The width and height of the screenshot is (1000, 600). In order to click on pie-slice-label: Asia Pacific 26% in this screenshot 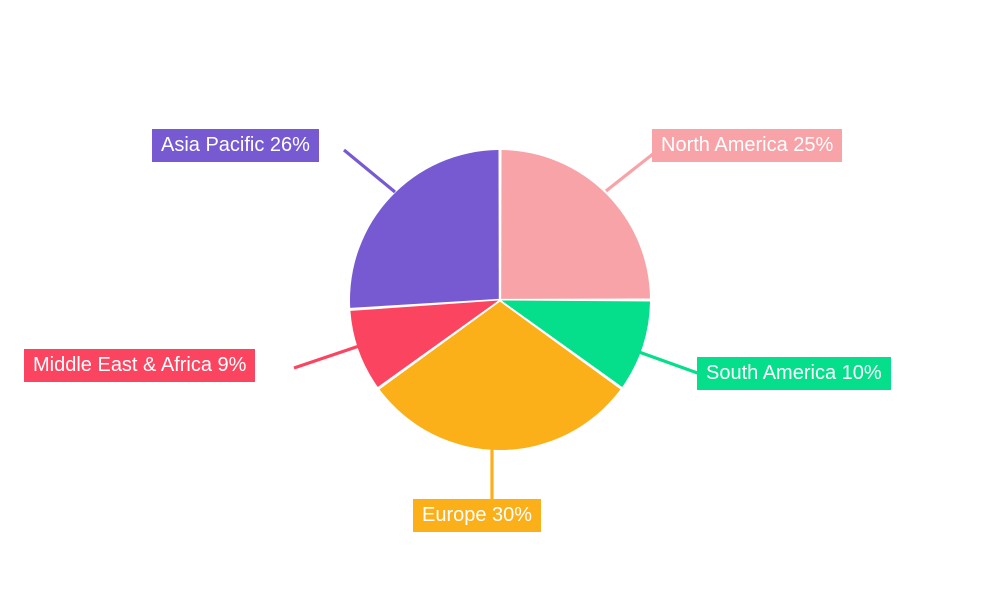, I will do `click(235, 145)`.